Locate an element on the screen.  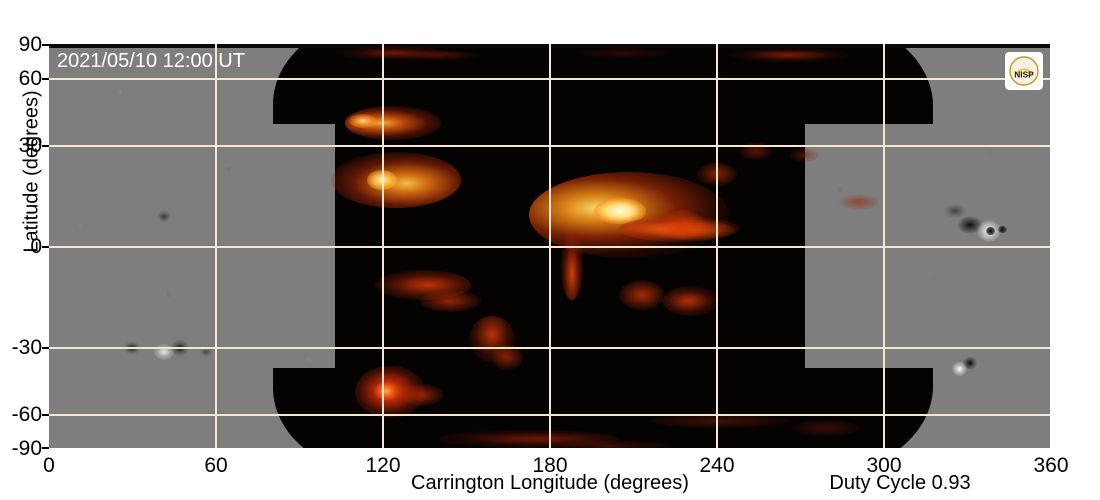
x-axis-label: Carrington Longitude (degrees) is located at coordinates (550, 483).